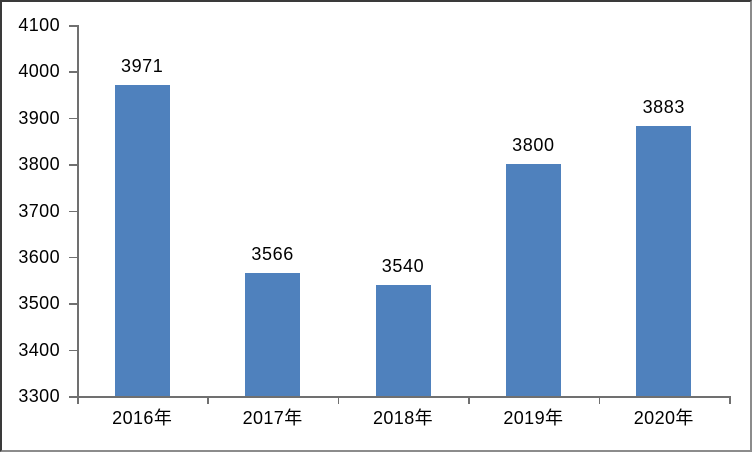 Image resolution: width=752 pixels, height=452 pixels. What do you see at coordinates (403, 265) in the screenshot?
I see `bar-value-label: 3540` at bounding box center [403, 265].